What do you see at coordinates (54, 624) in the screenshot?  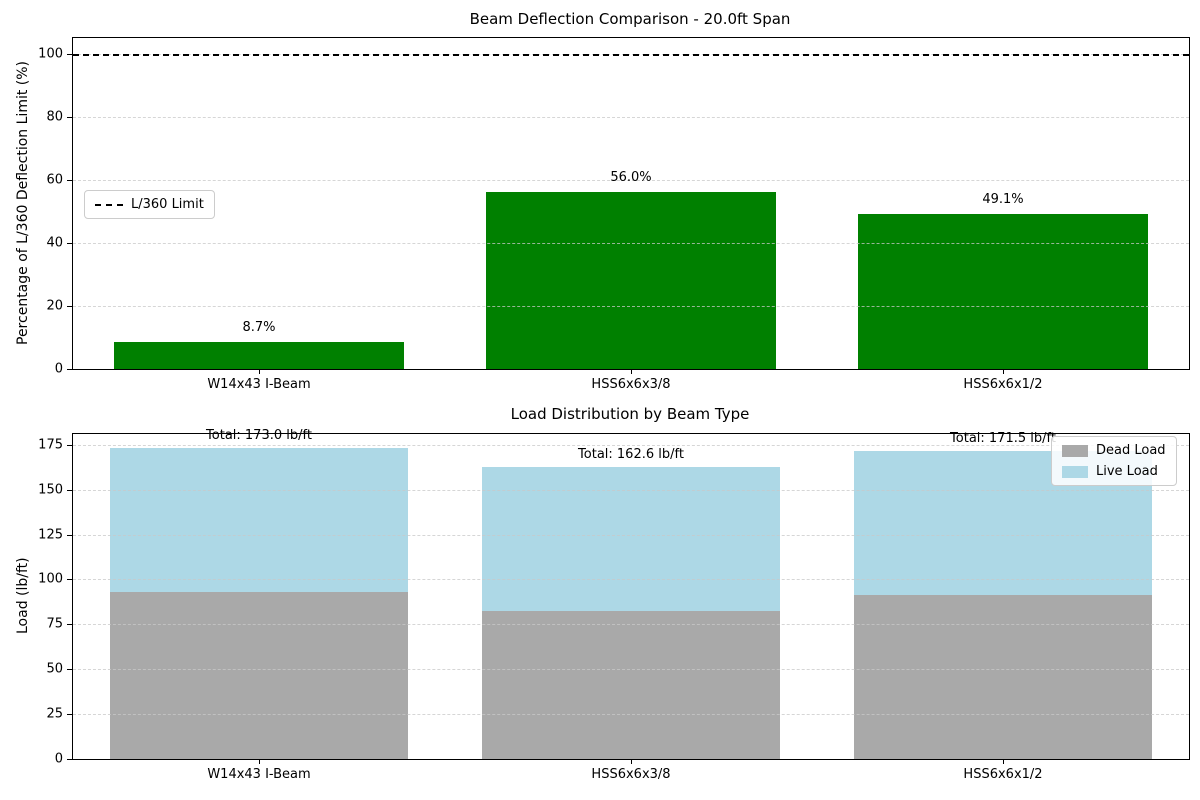 I see `y-tick-label: 75` at bounding box center [54, 624].